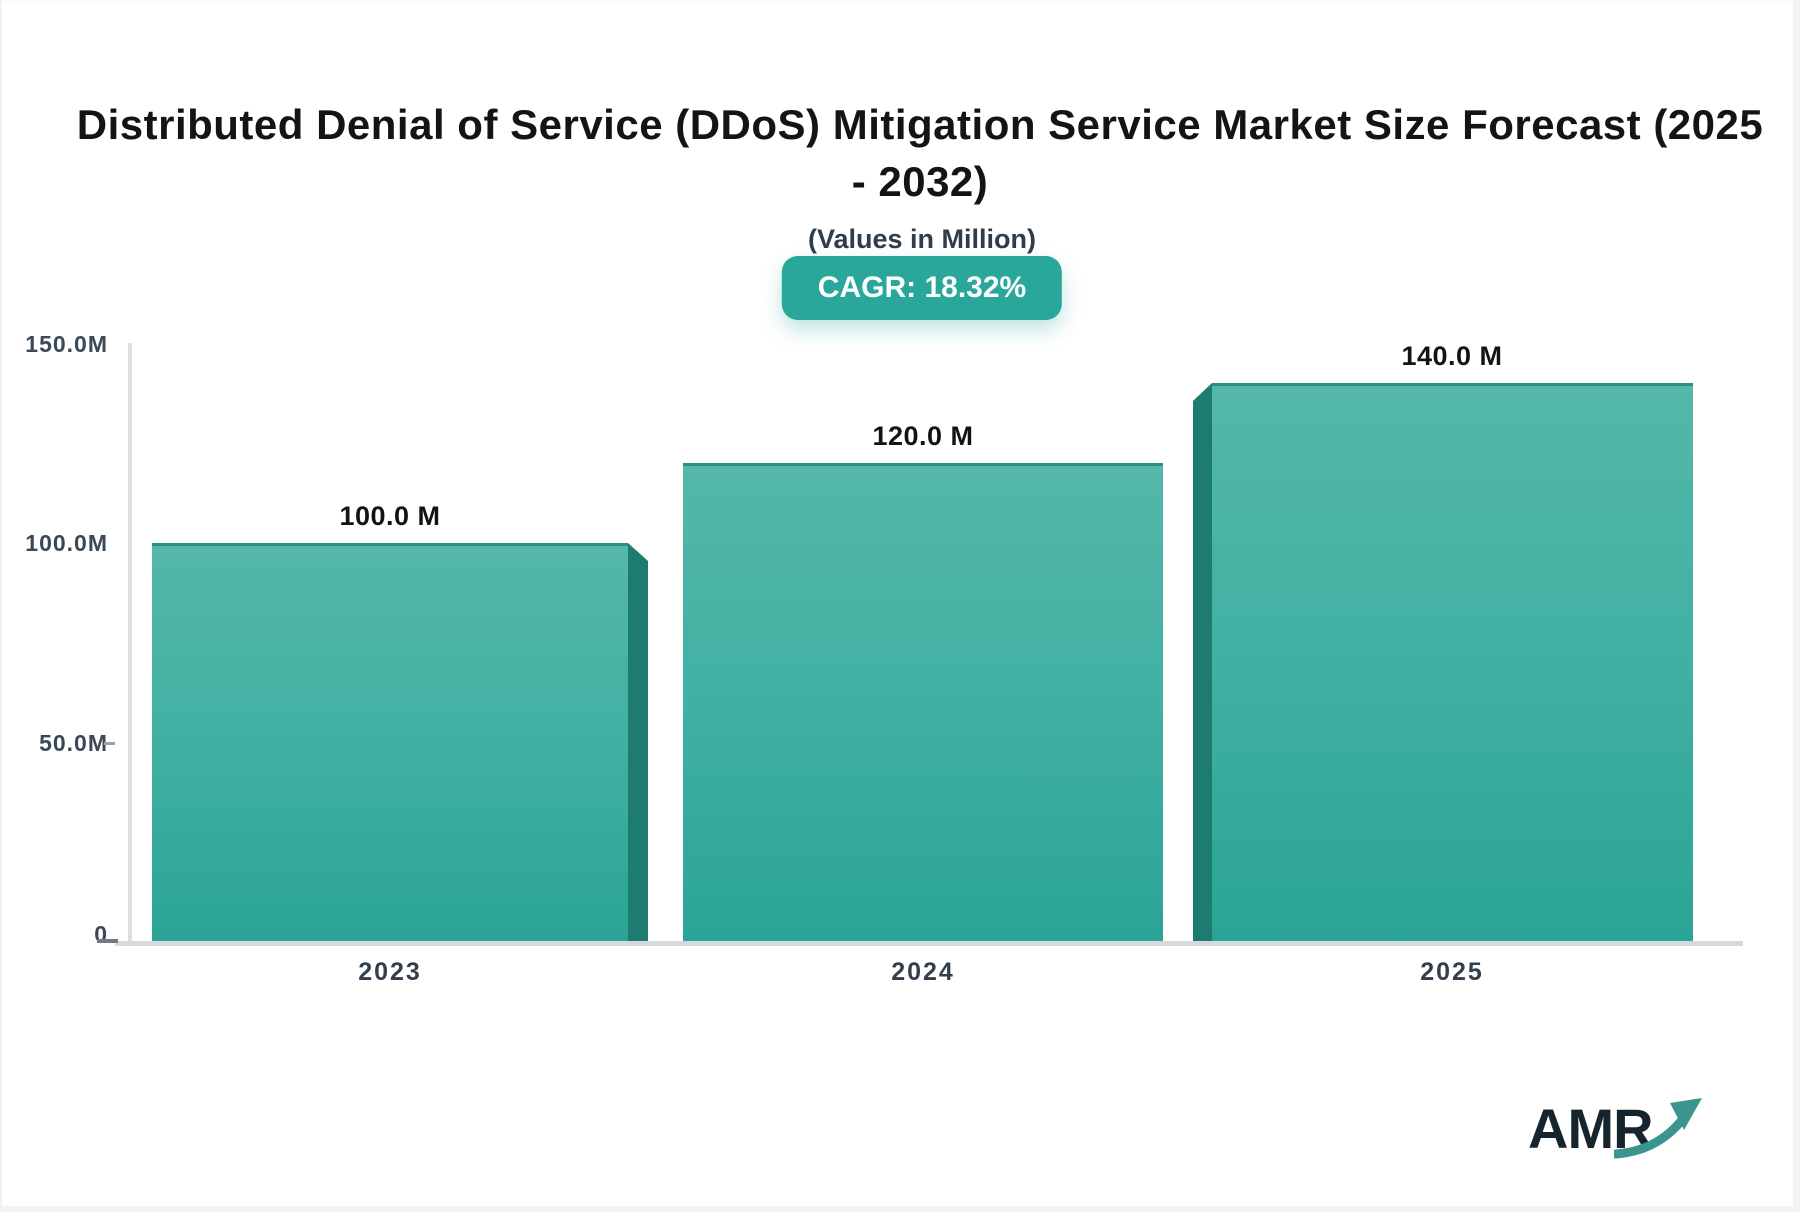  I want to click on bar-2025-value-label: 140.0 M, so click(1452, 356).